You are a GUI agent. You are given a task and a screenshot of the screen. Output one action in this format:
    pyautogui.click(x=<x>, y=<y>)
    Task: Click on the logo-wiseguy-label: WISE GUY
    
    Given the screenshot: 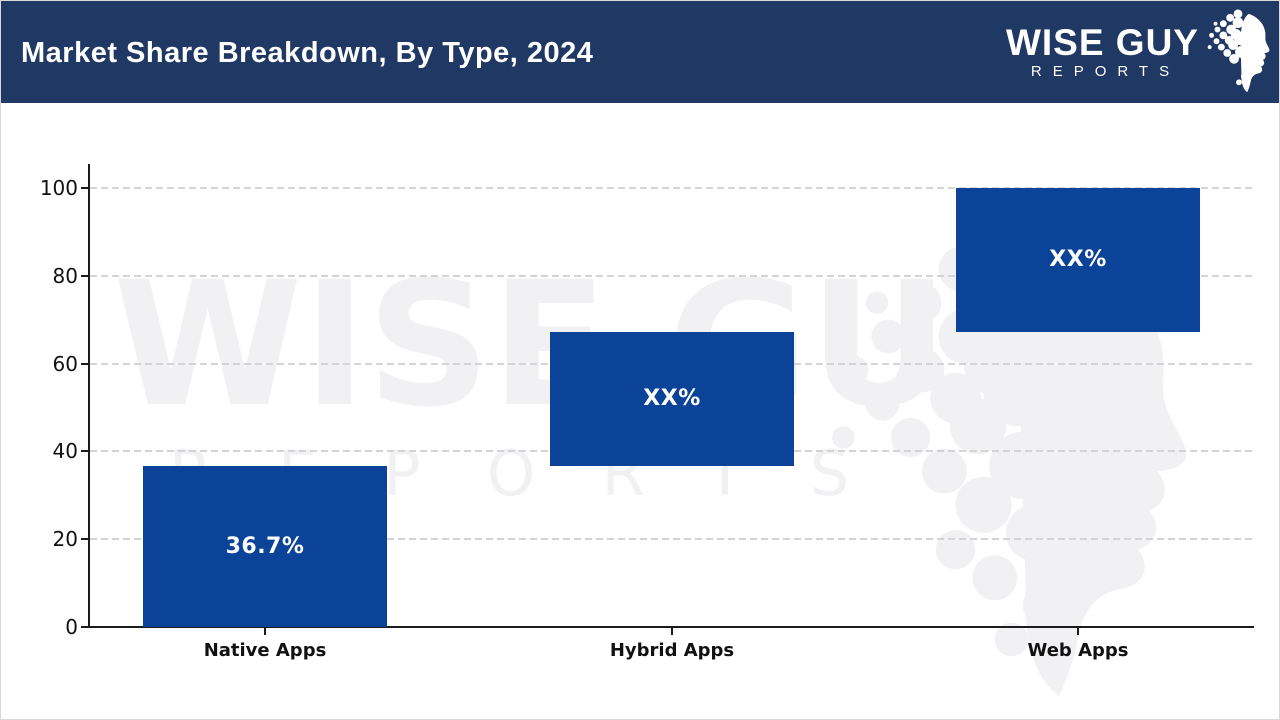 What is the action you would take?
    pyautogui.click(x=1102, y=43)
    